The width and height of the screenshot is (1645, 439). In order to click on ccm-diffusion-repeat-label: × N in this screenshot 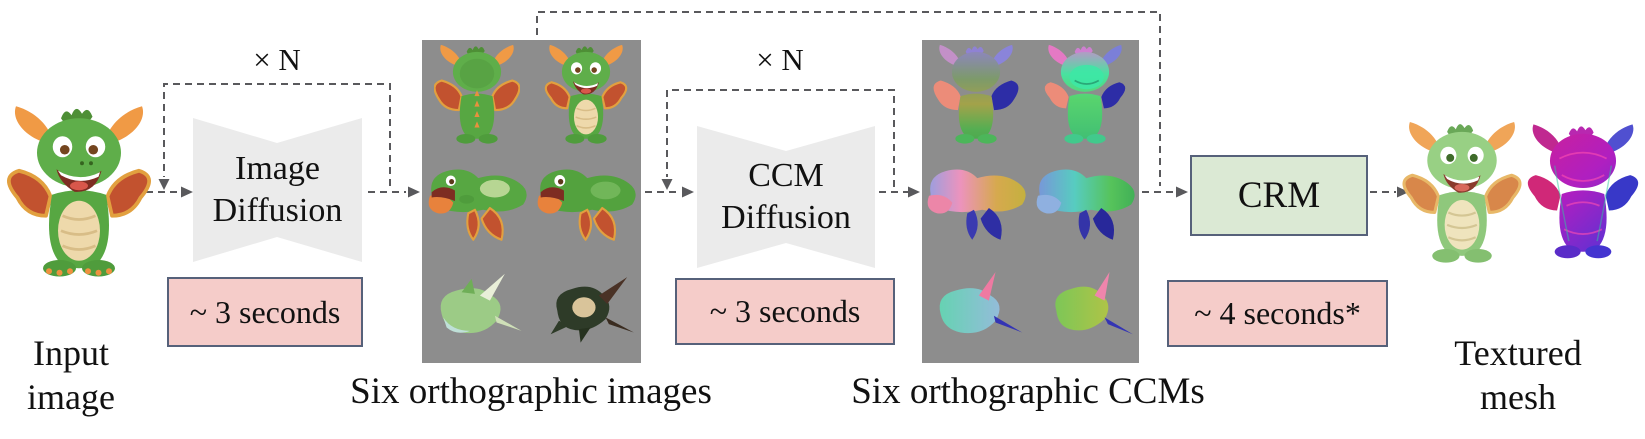, I will do `click(780, 59)`.